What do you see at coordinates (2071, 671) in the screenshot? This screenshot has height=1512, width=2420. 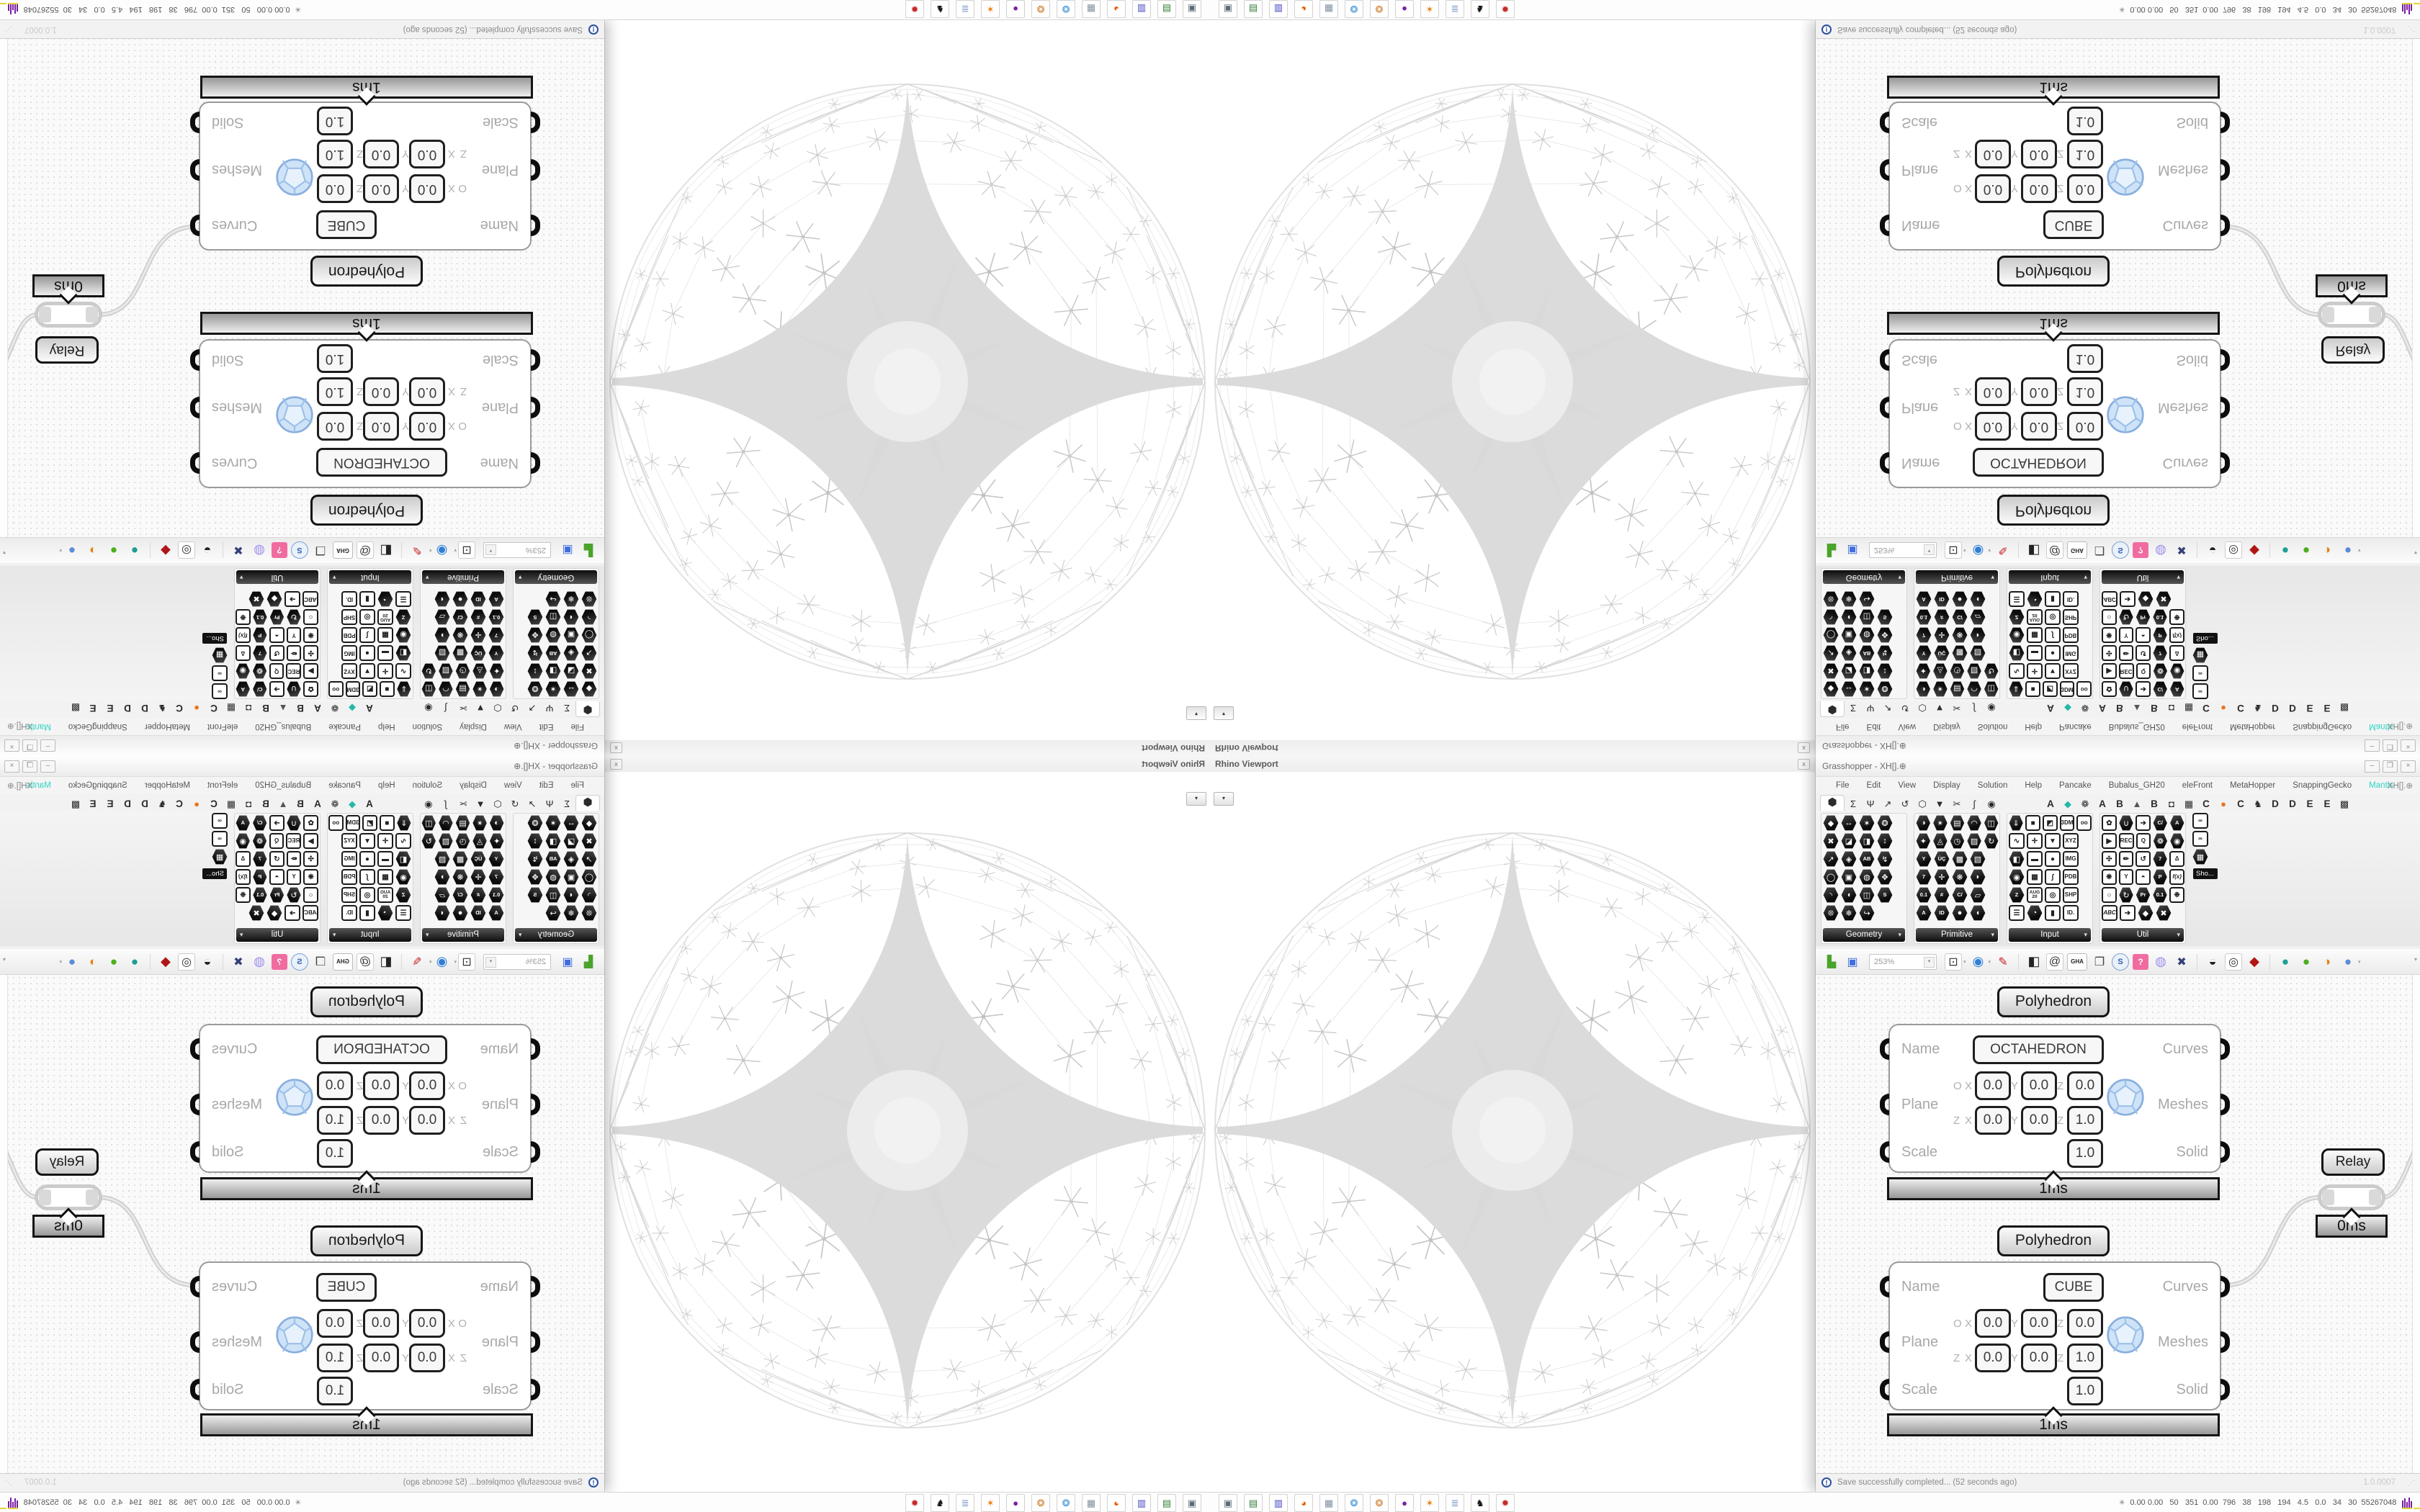 I see `in-xyz-icon: XYZ` at bounding box center [2071, 671].